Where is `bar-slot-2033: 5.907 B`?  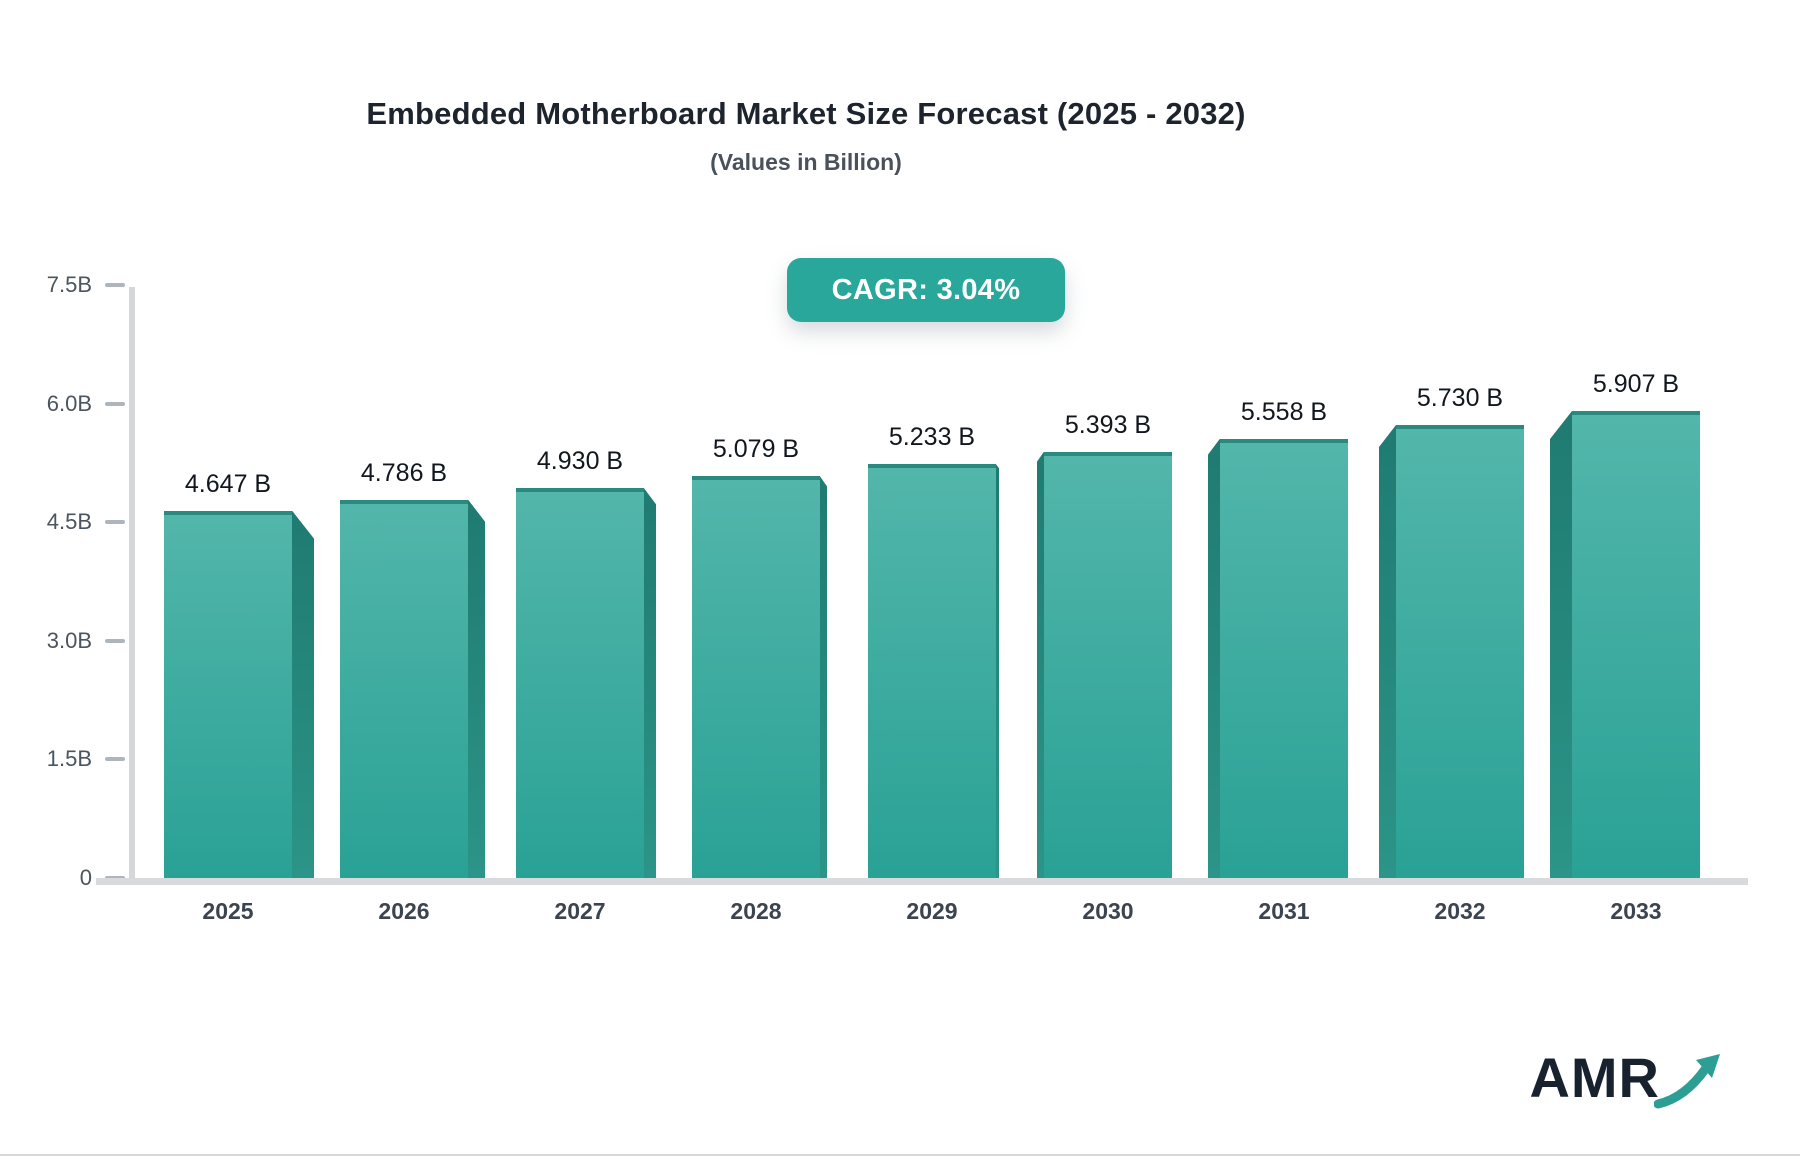 bar-slot-2033: 5.907 B is located at coordinates (1636, 581).